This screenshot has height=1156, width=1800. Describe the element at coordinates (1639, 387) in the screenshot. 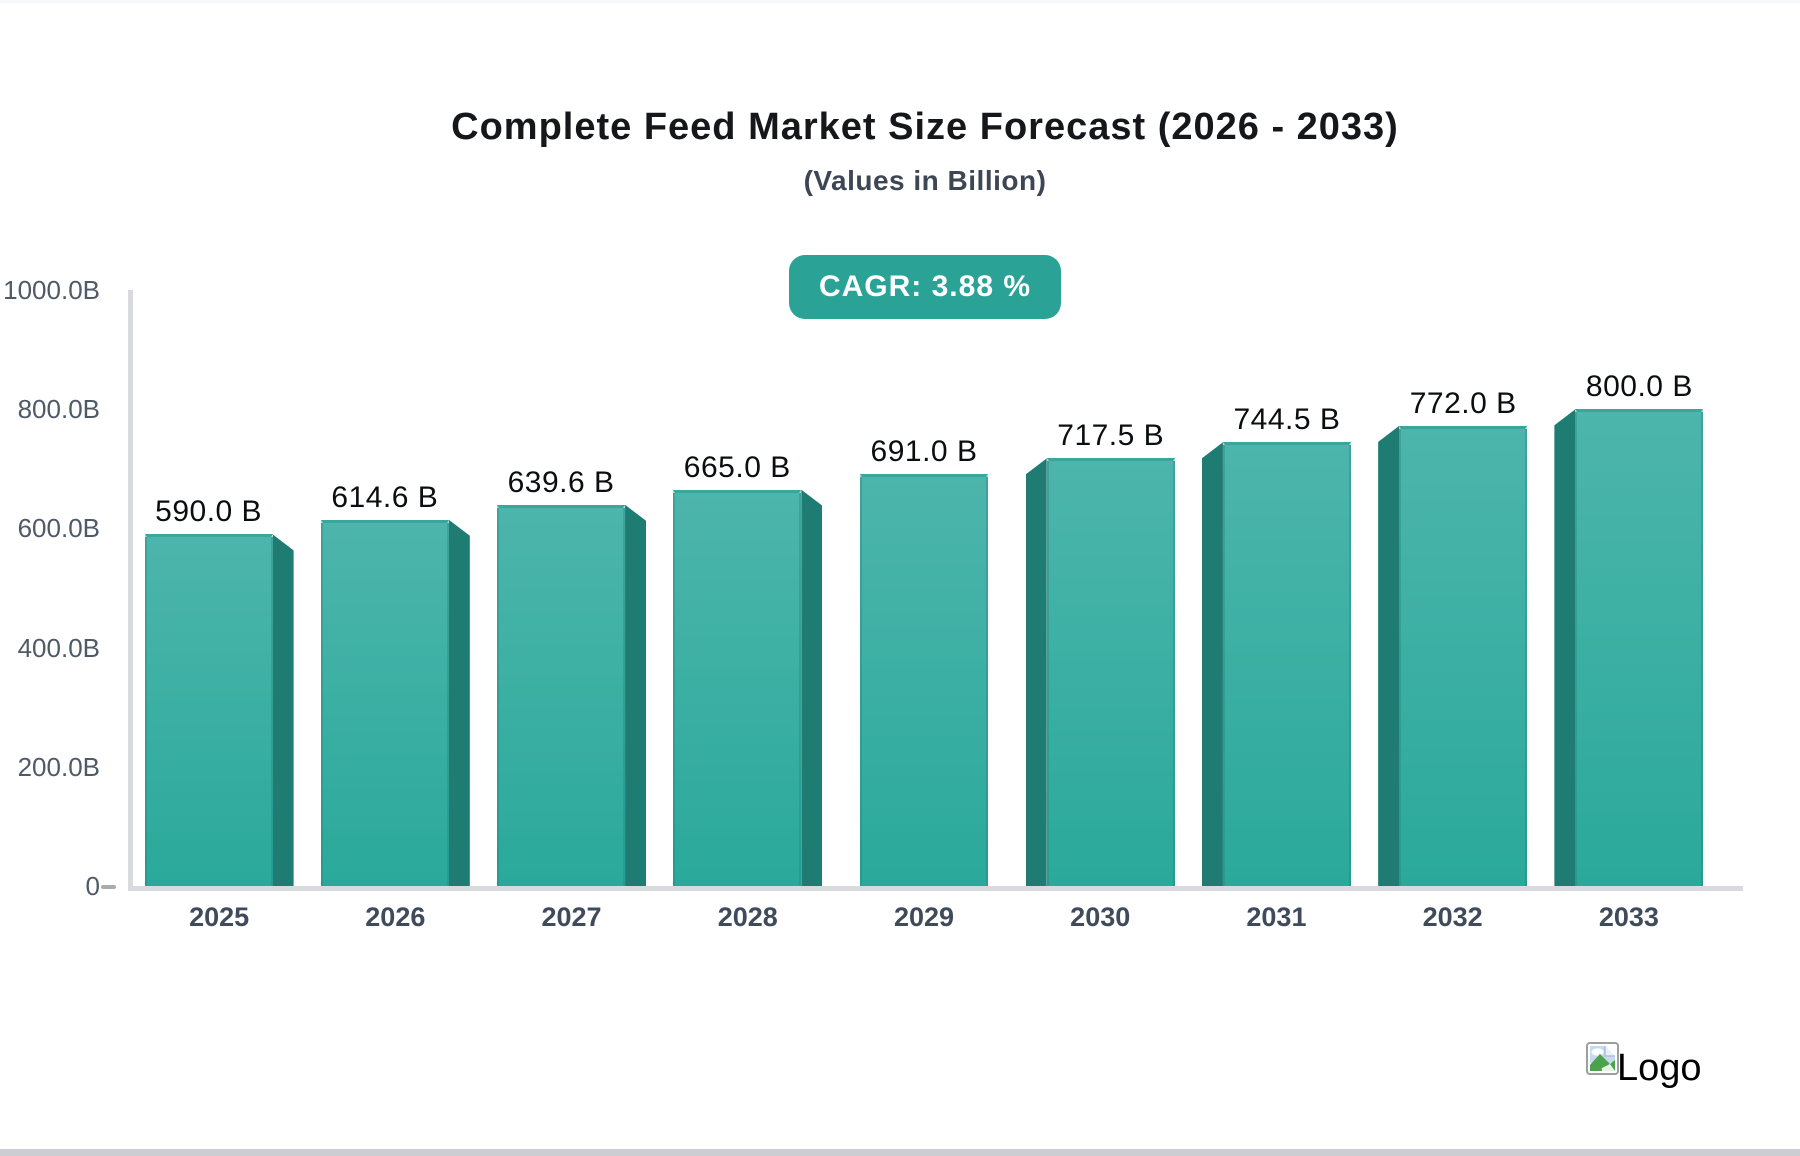

I see `bar-value-label: 800.0 B` at that location.